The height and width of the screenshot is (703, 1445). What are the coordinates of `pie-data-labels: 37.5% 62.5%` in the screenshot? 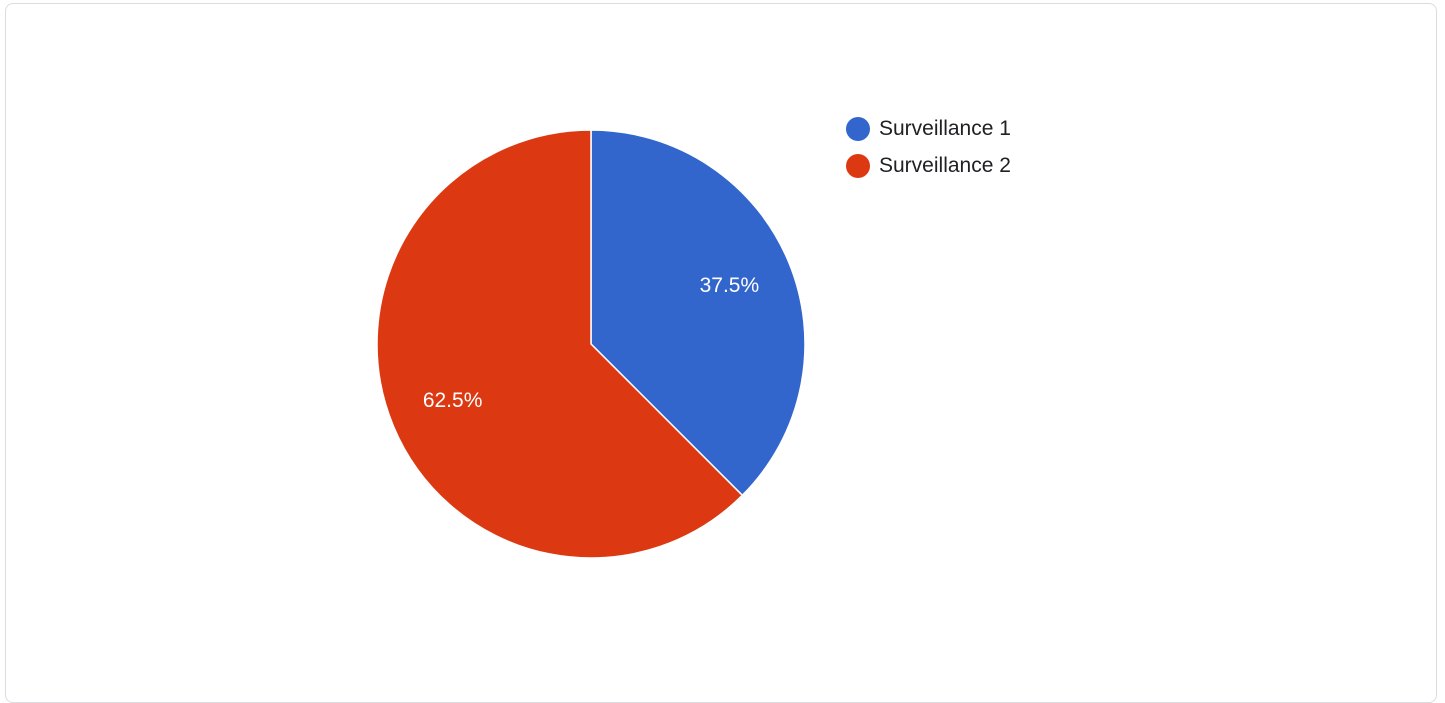 It's located at (591, 343).